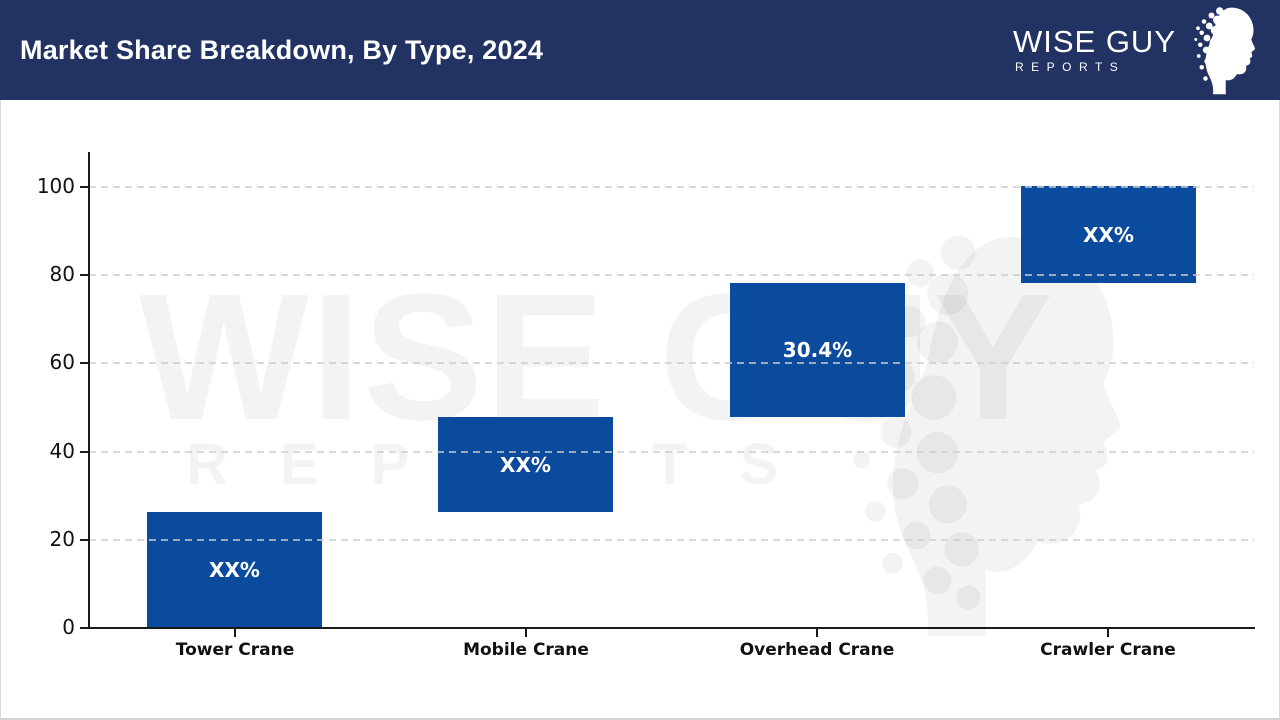 This screenshot has height=720, width=1280. Describe the element at coordinates (89, 390) in the screenshot. I see `y-axis` at that location.